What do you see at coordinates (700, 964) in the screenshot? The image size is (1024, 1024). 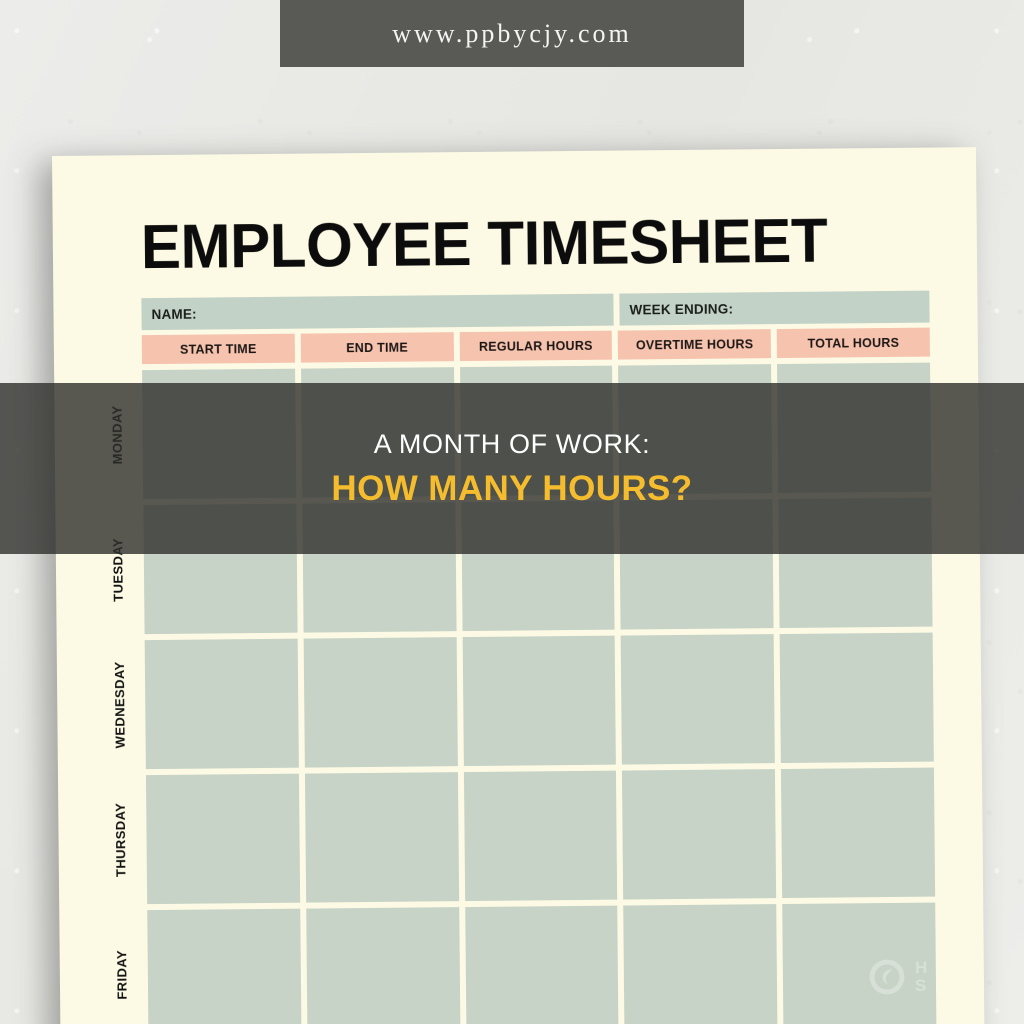 I see `cell-friday-overtime-hours` at bounding box center [700, 964].